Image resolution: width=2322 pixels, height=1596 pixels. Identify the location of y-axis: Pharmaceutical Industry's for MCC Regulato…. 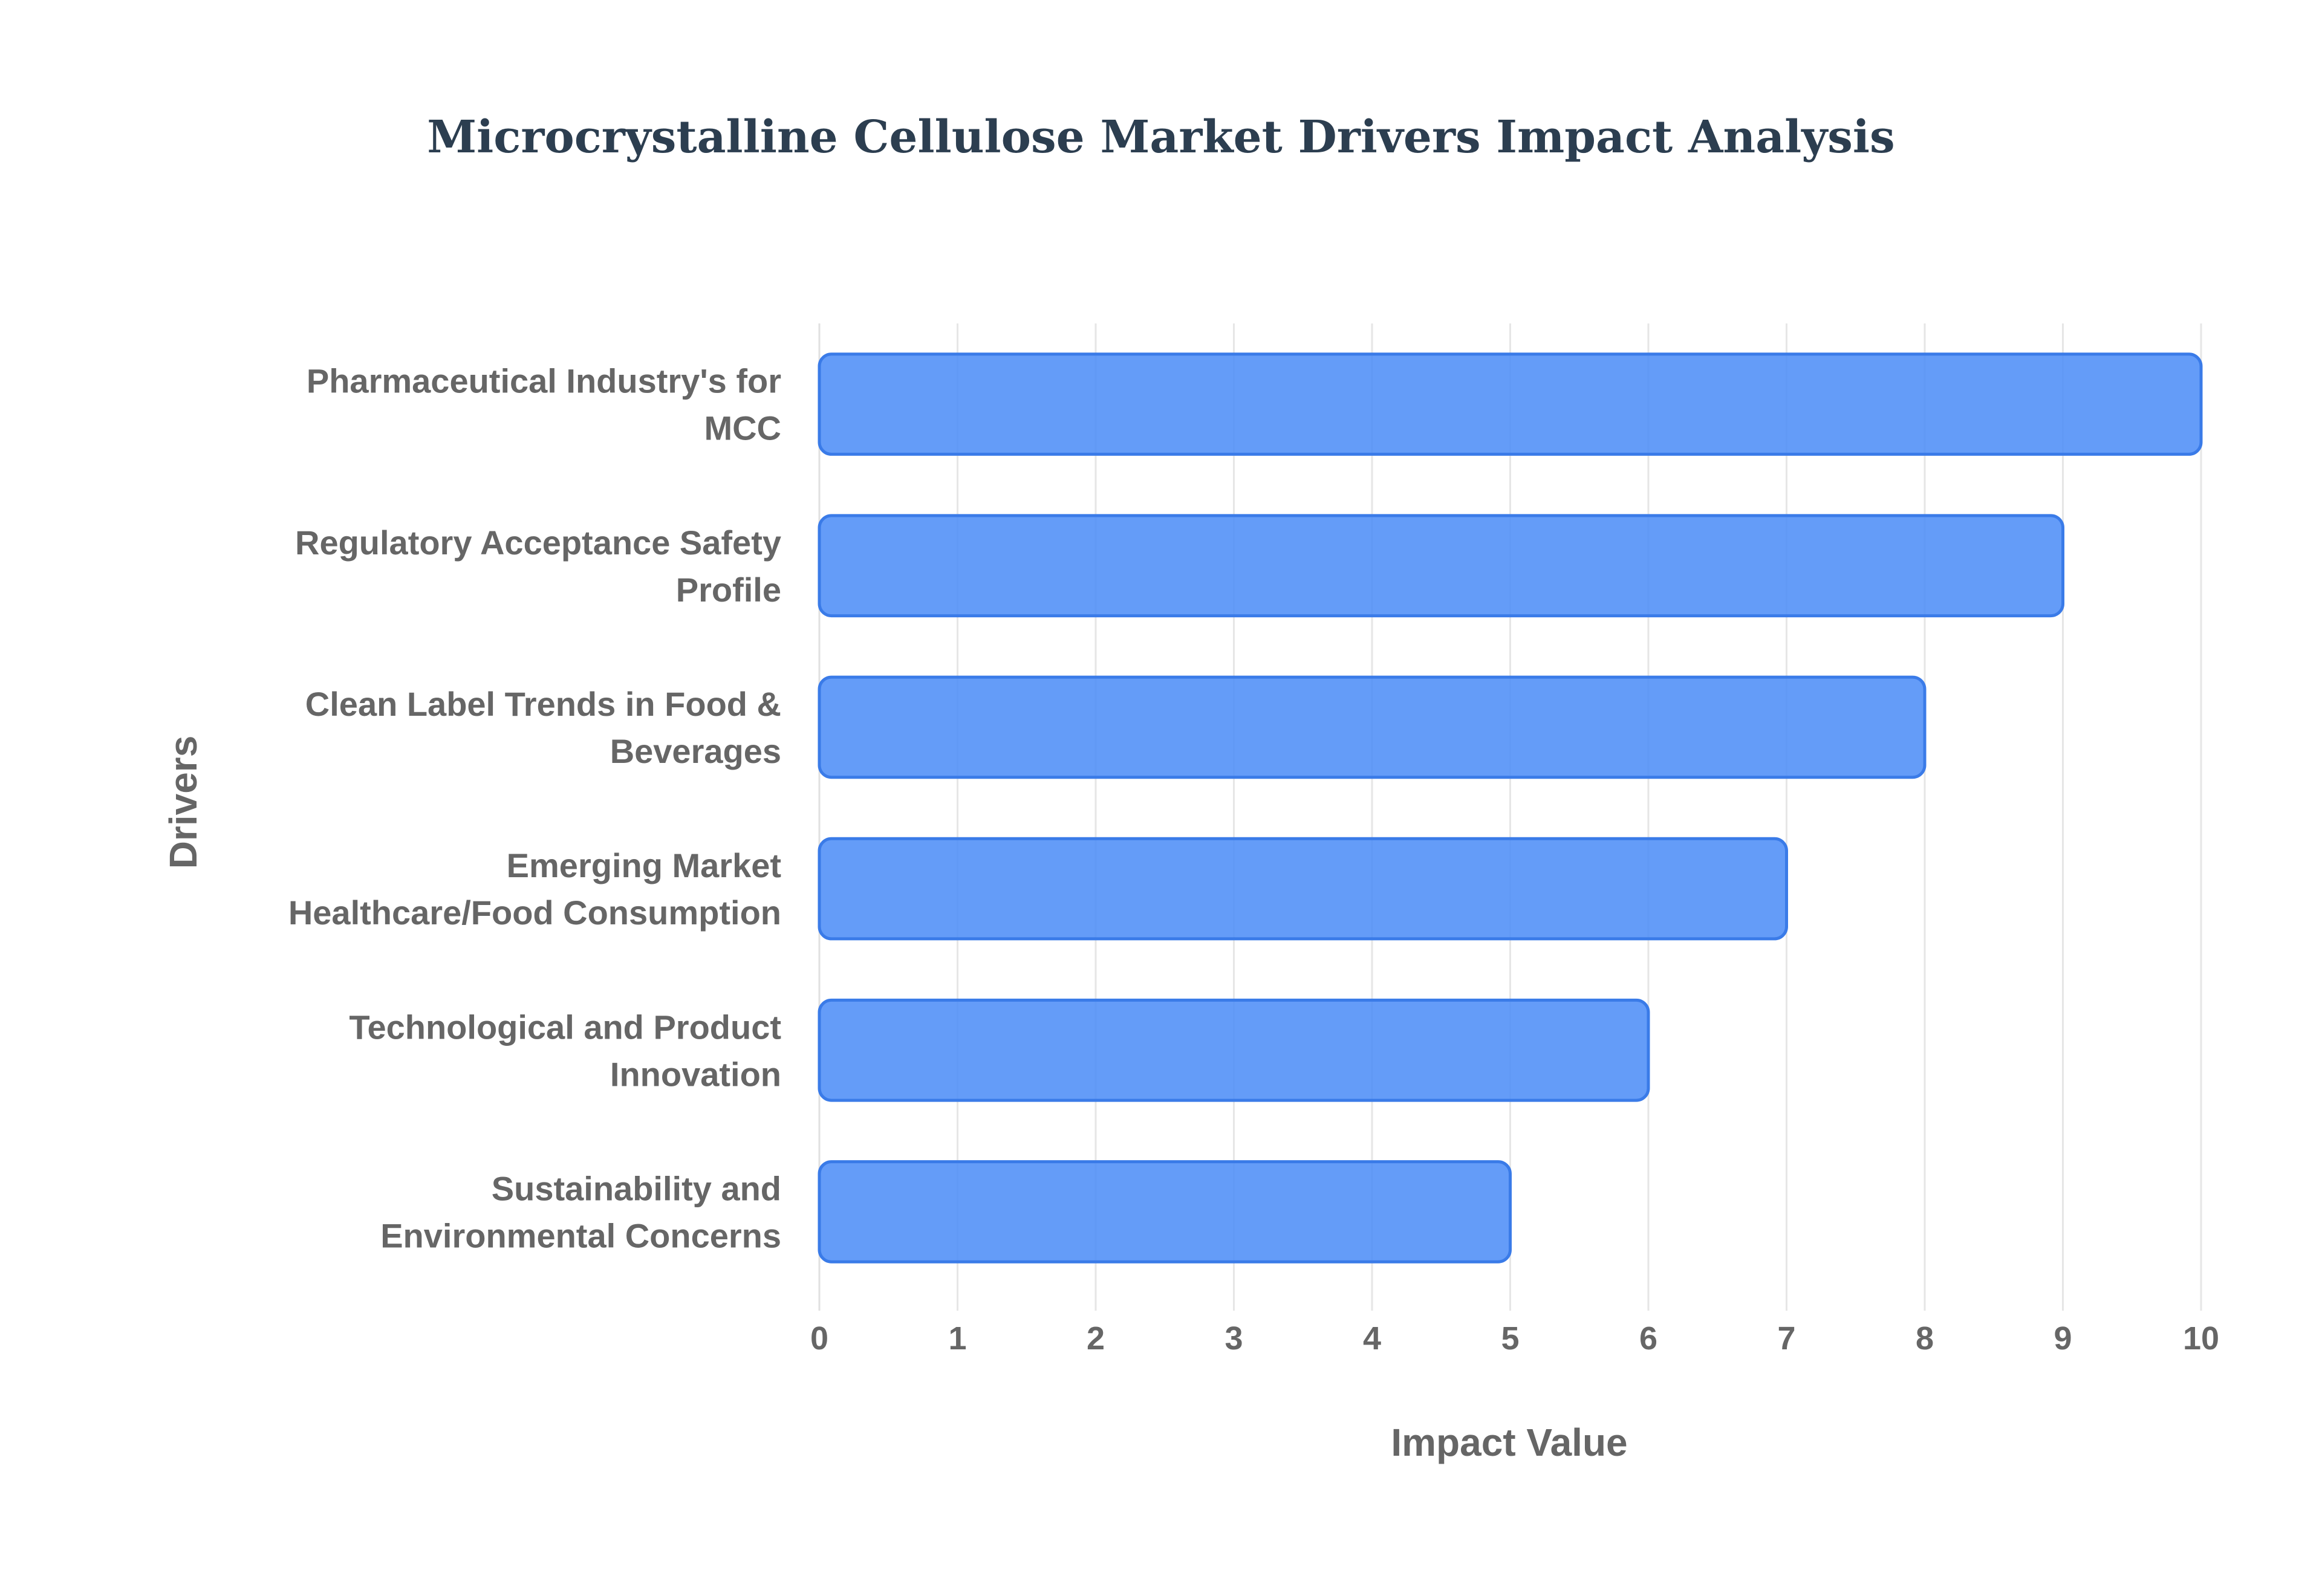
(534, 808).